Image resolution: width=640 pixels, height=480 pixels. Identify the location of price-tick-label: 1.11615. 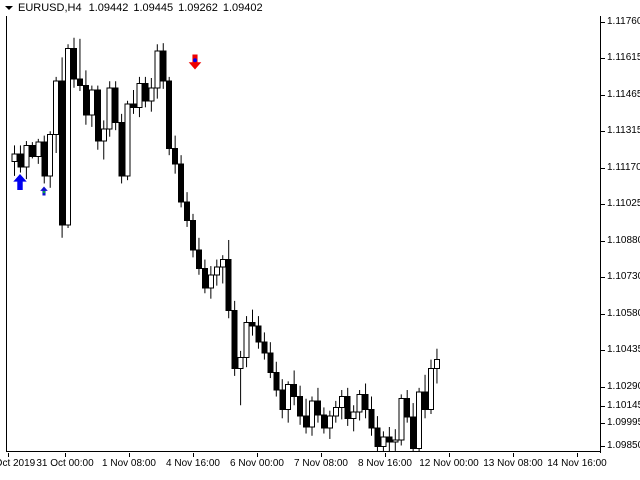
(623, 57).